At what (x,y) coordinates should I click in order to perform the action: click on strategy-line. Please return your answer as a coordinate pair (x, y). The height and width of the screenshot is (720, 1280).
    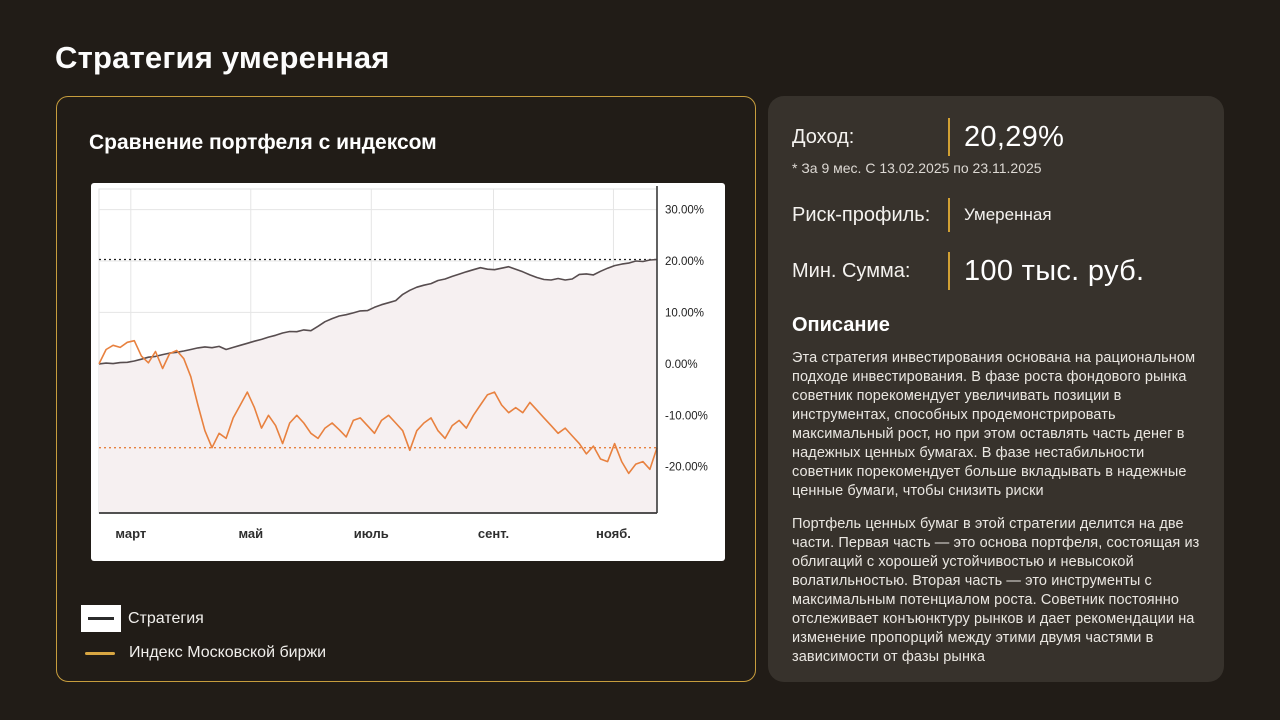
    Looking at the image, I should click on (378, 311).